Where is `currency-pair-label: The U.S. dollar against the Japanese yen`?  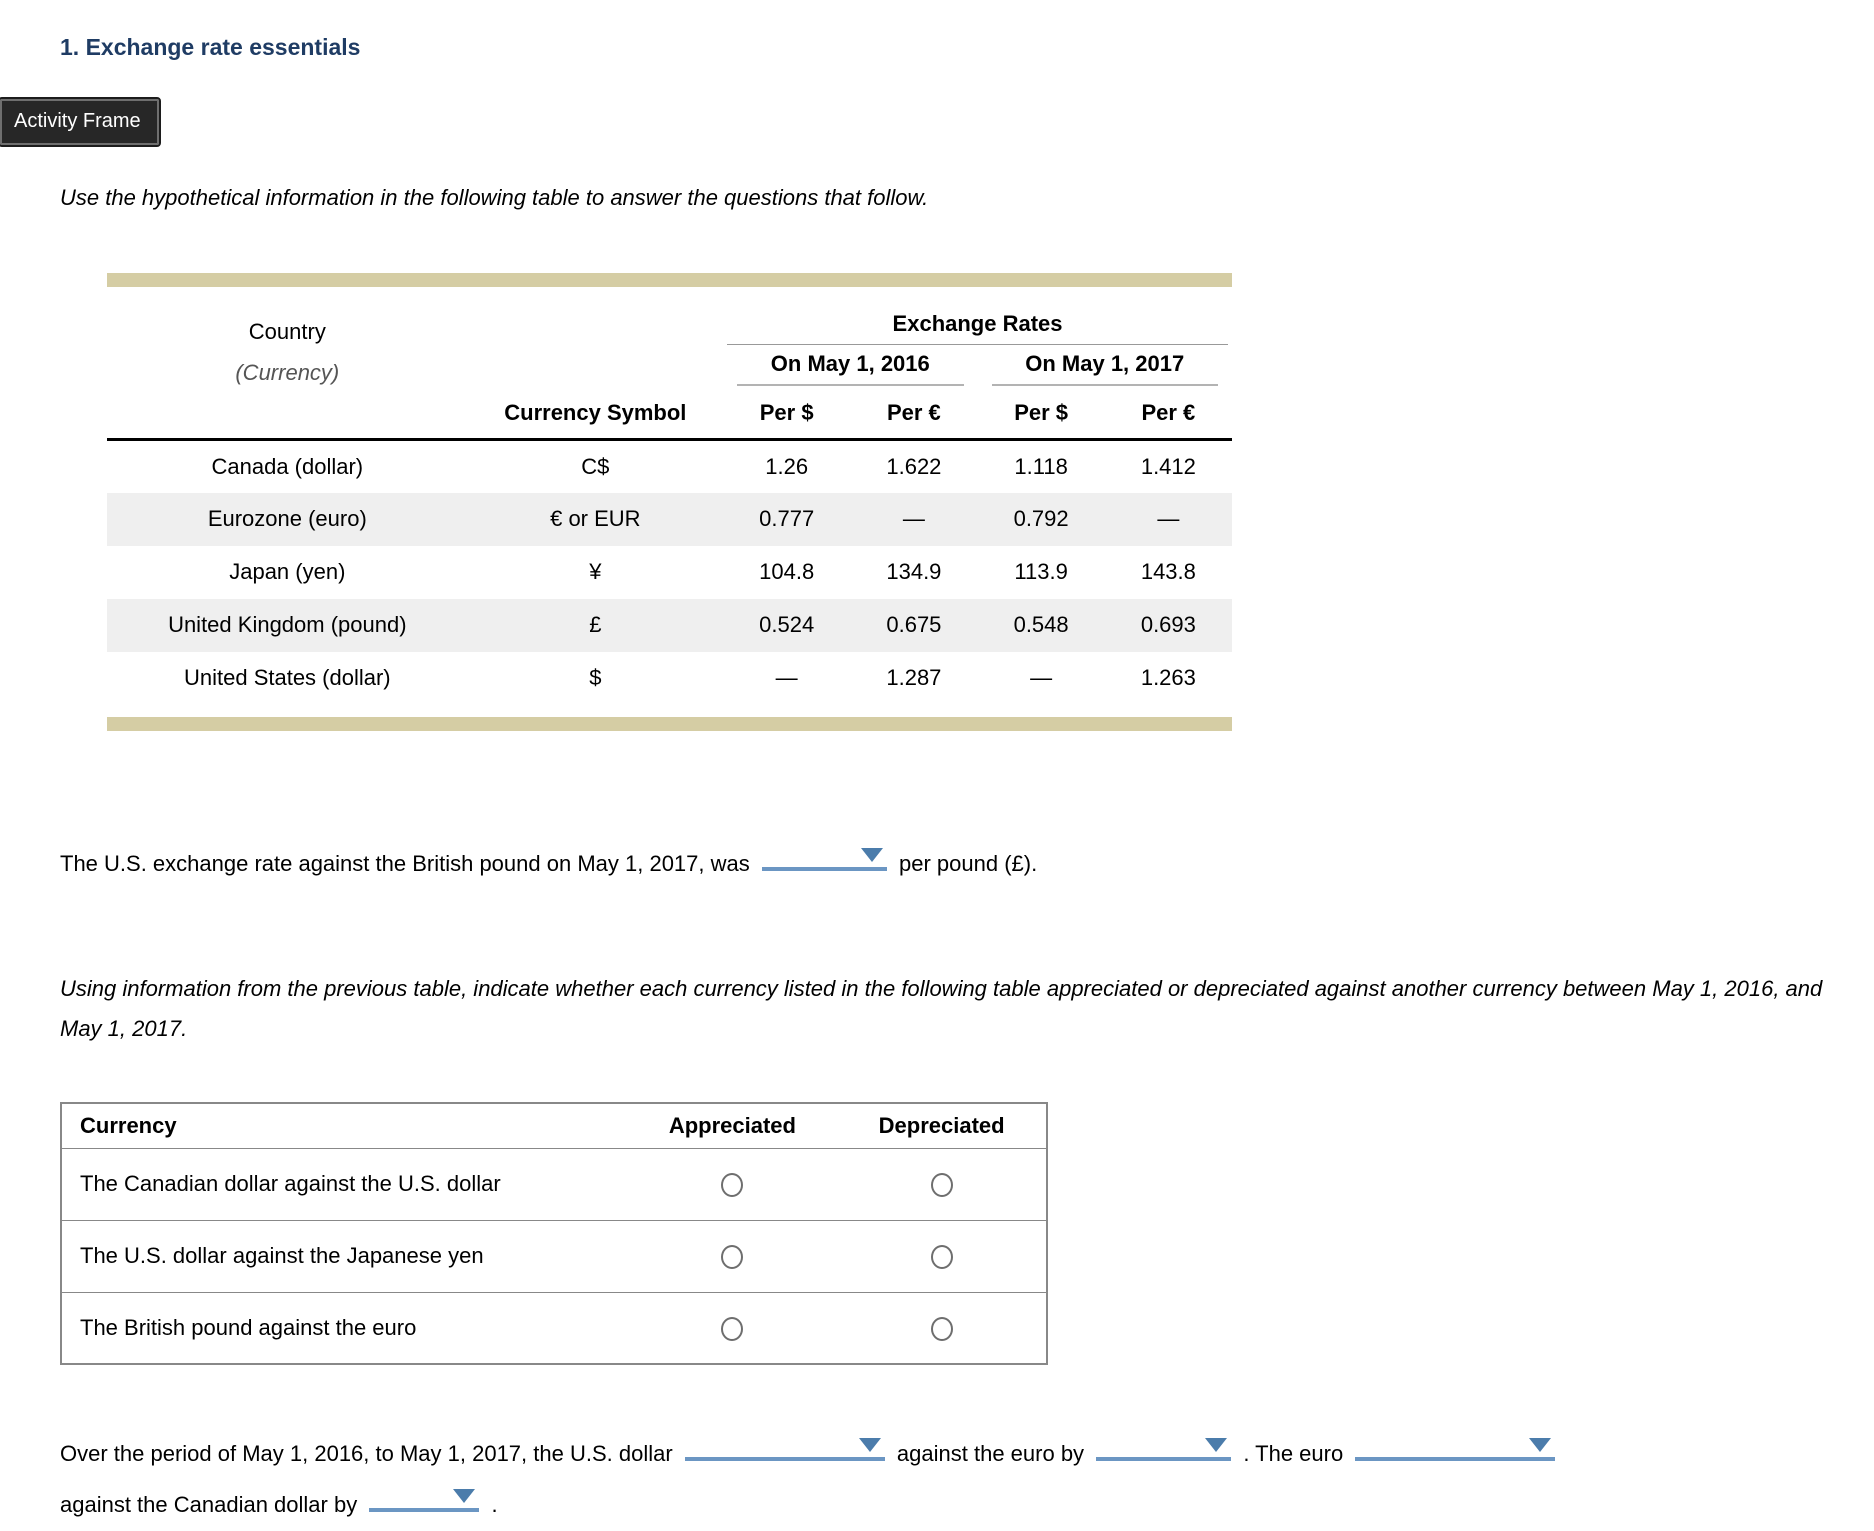
currency-pair-label: The U.S. dollar against the Japanese yen is located at coordinates (344, 1256).